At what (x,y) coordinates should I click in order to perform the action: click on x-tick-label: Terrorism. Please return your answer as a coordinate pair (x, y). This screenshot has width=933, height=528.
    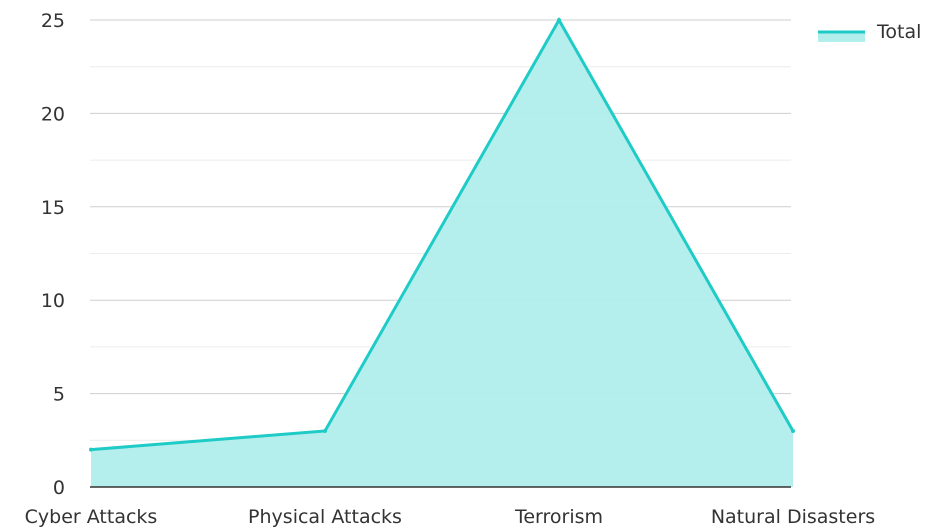
    Looking at the image, I should click on (558, 517).